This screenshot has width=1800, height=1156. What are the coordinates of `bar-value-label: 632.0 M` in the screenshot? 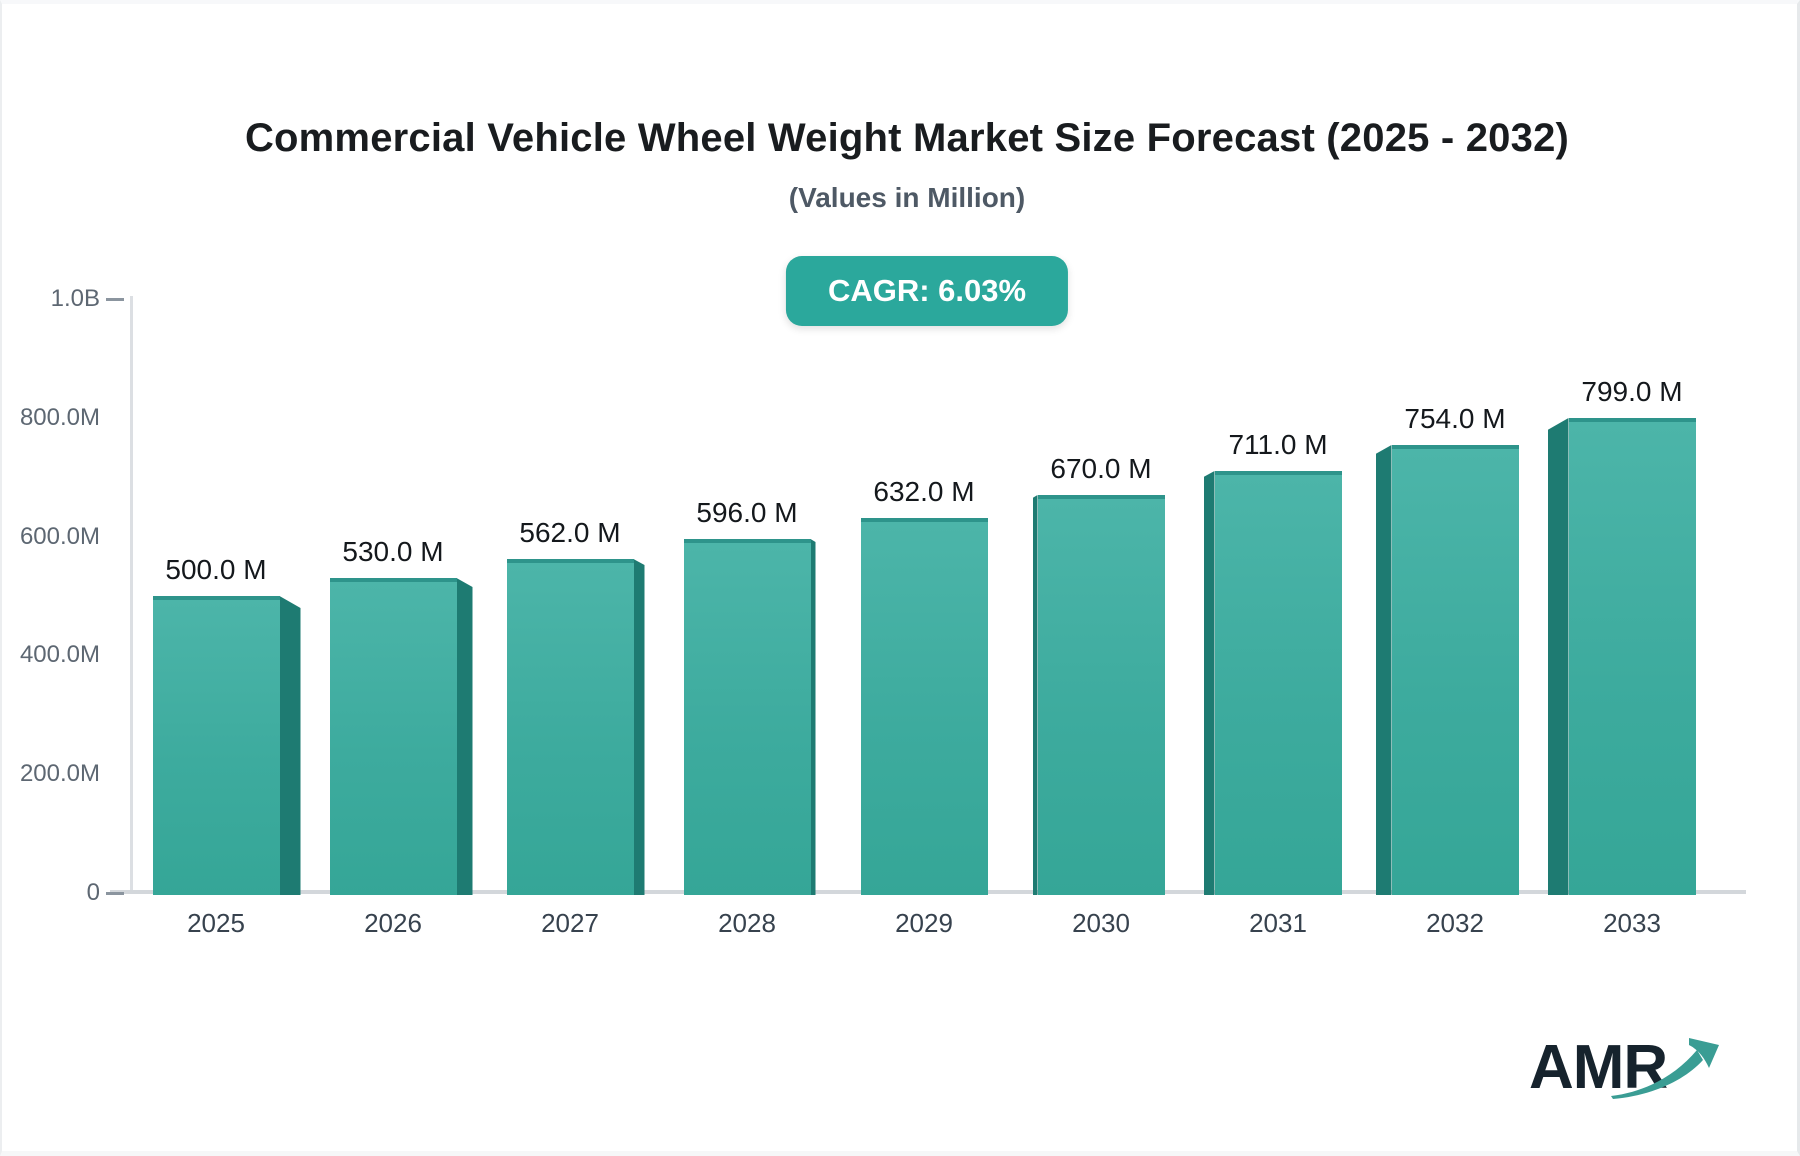 It's located at (924, 491).